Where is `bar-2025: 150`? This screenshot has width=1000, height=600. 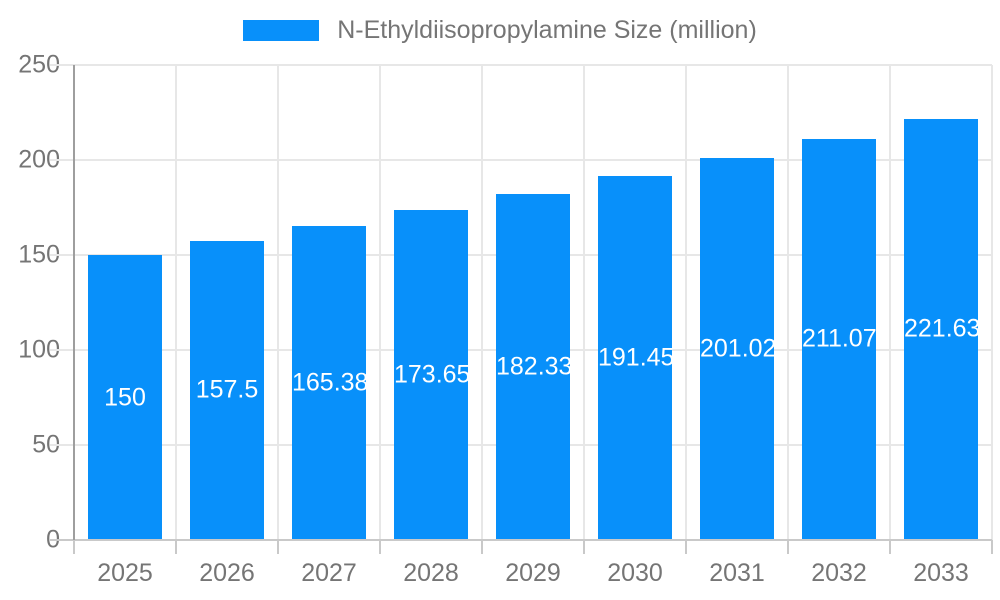 bar-2025: 150 is located at coordinates (125, 397).